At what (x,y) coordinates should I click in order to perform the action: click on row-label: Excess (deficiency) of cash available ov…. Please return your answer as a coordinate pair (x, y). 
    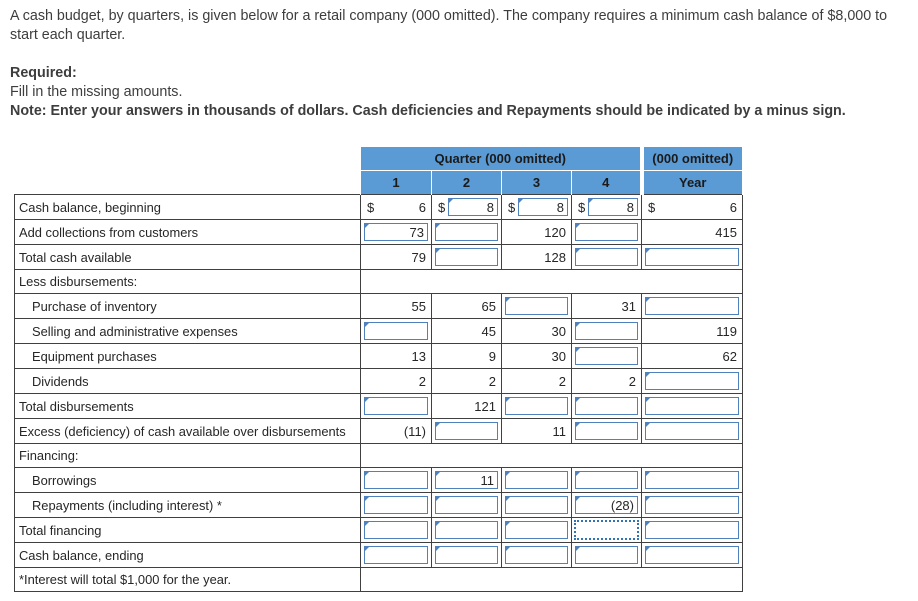
    Looking at the image, I should click on (187, 431).